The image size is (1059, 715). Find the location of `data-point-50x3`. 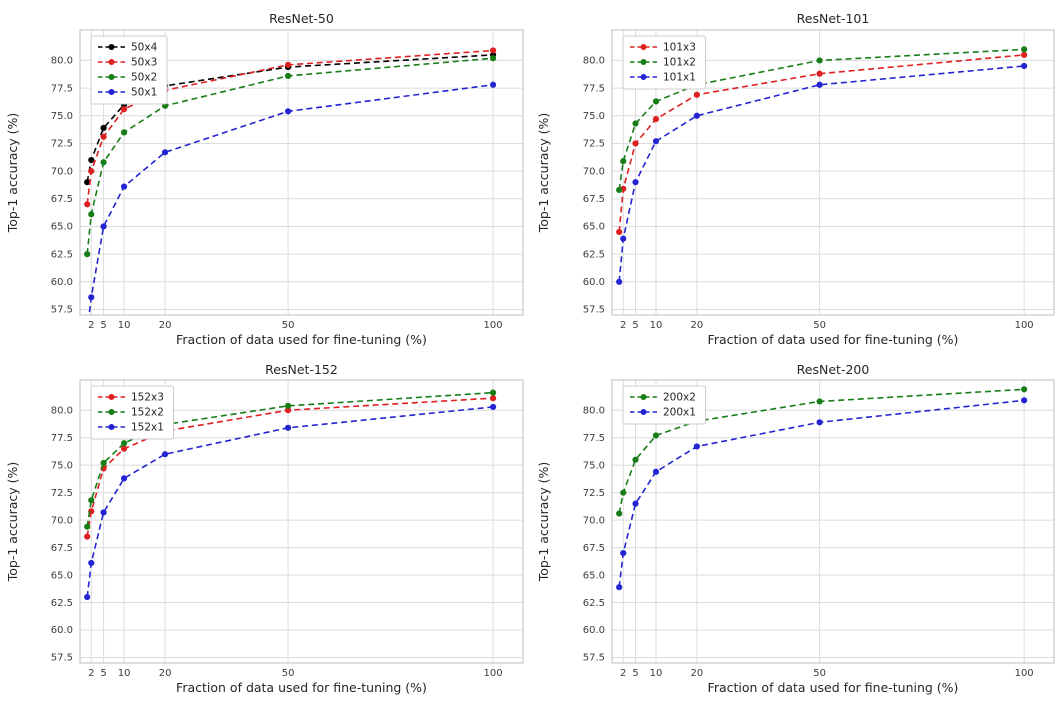

data-point-50x3 is located at coordinates (103, 136).